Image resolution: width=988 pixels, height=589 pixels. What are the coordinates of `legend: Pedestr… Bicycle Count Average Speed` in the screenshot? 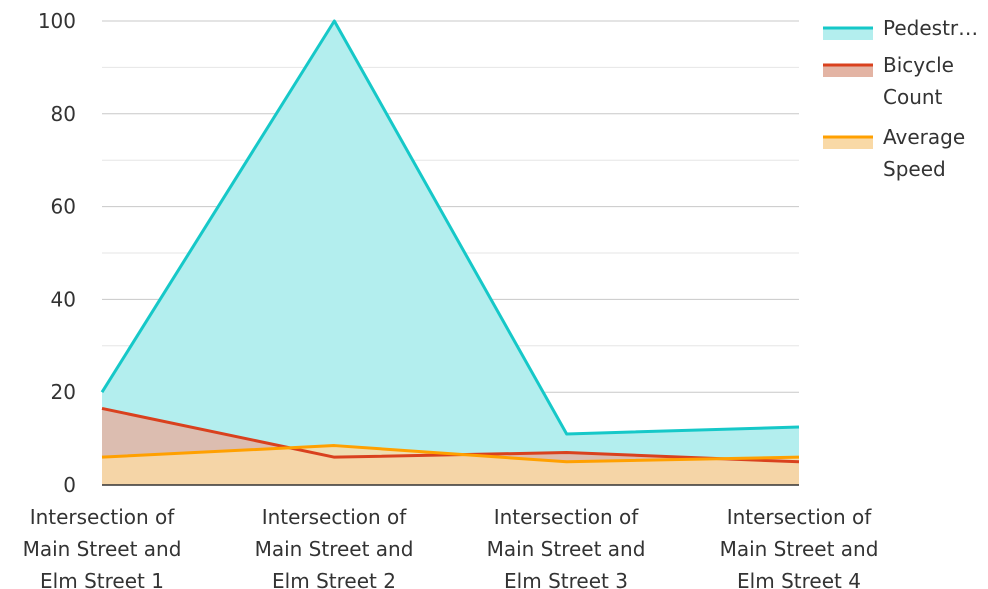 It's located at (900, 98).